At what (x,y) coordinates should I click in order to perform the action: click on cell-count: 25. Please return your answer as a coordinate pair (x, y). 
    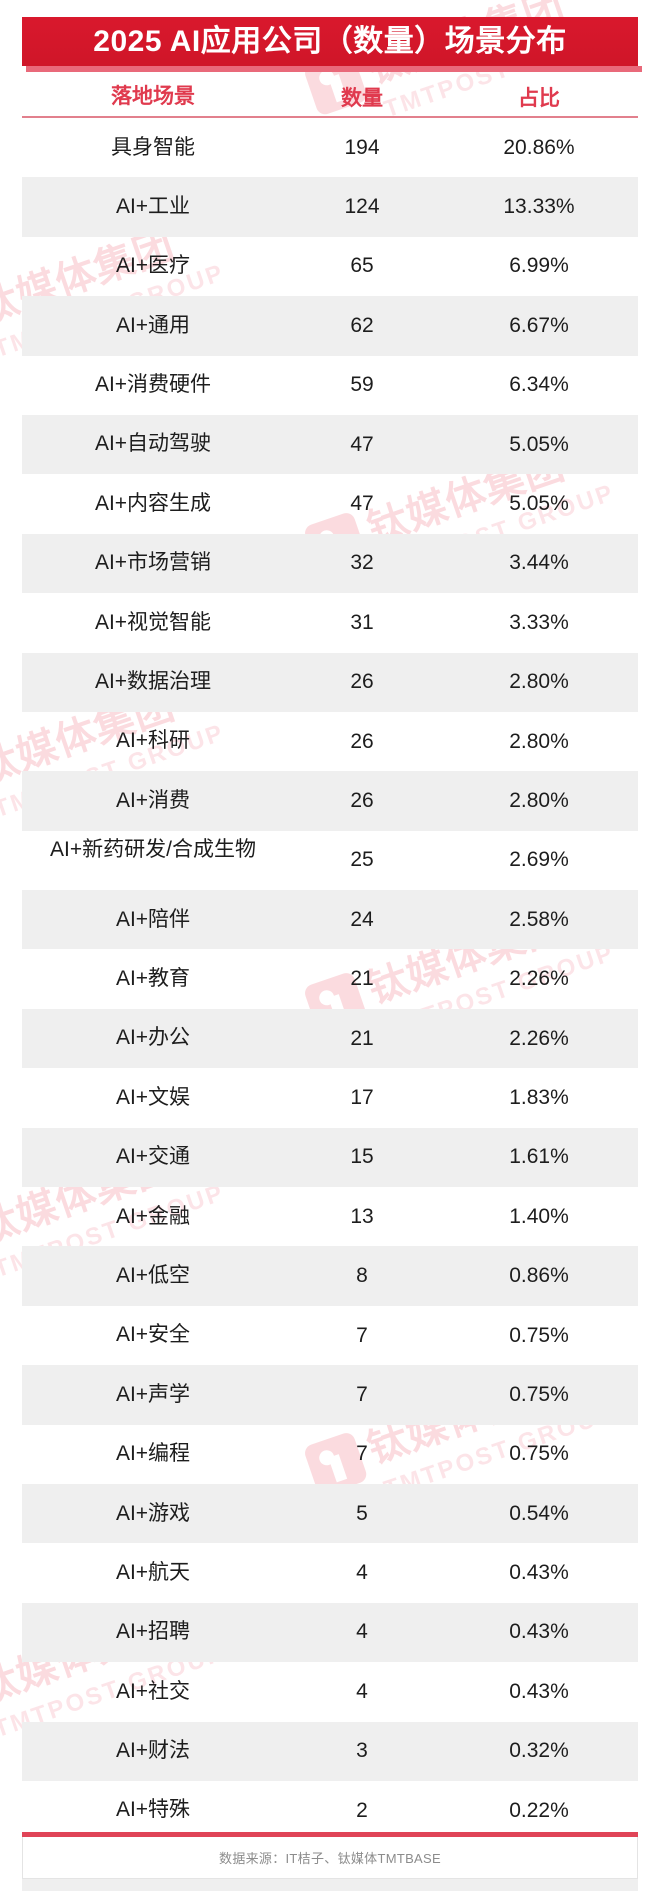
    Looking at the image, I should click on (362, 860).